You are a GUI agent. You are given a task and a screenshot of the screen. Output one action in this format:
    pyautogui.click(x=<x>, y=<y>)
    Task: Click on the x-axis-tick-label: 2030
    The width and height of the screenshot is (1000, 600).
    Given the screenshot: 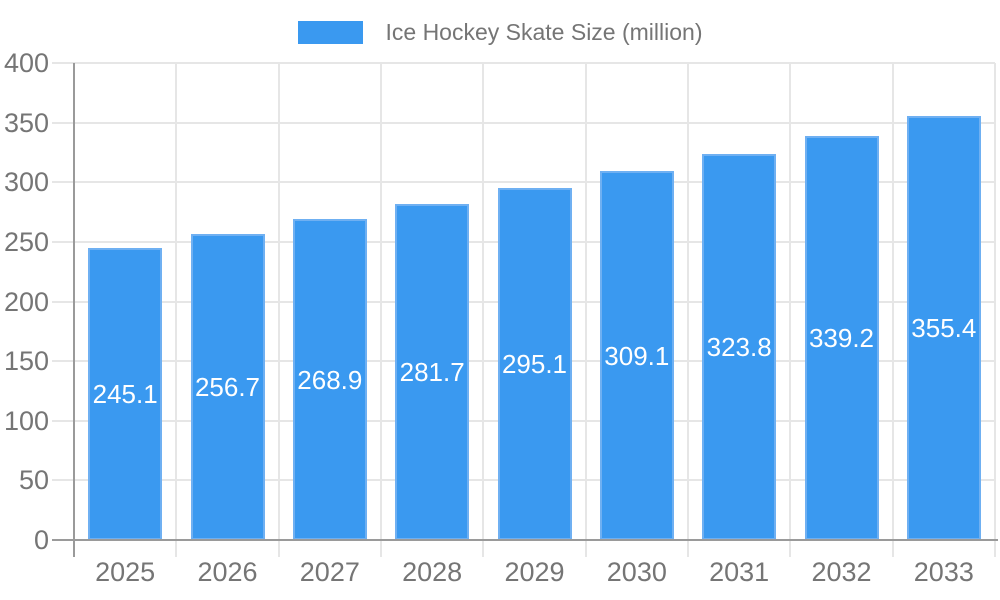 What is the action you would take?
    pyautogui.click(x=636, y=572)
    